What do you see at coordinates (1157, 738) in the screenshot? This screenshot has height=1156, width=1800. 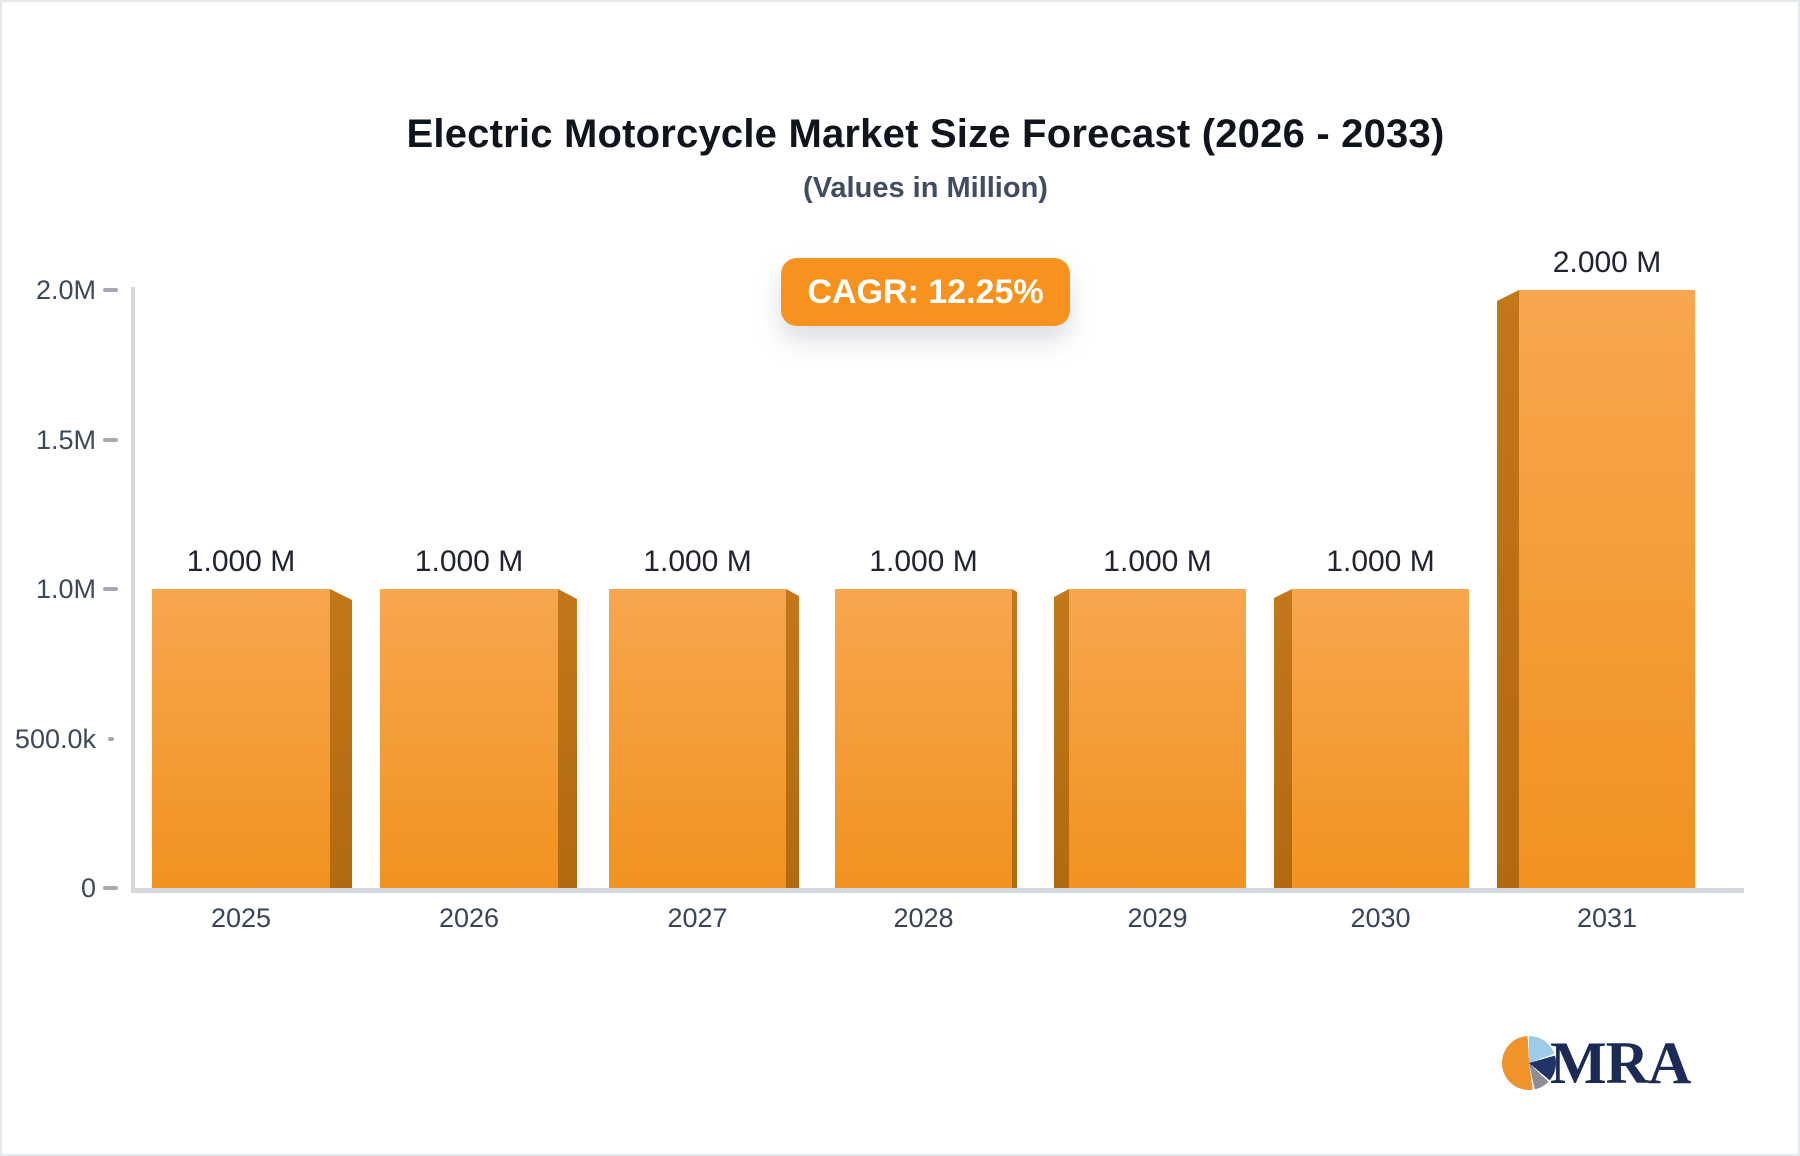 I see `bar-2029` at bounding box center [1157, 738].